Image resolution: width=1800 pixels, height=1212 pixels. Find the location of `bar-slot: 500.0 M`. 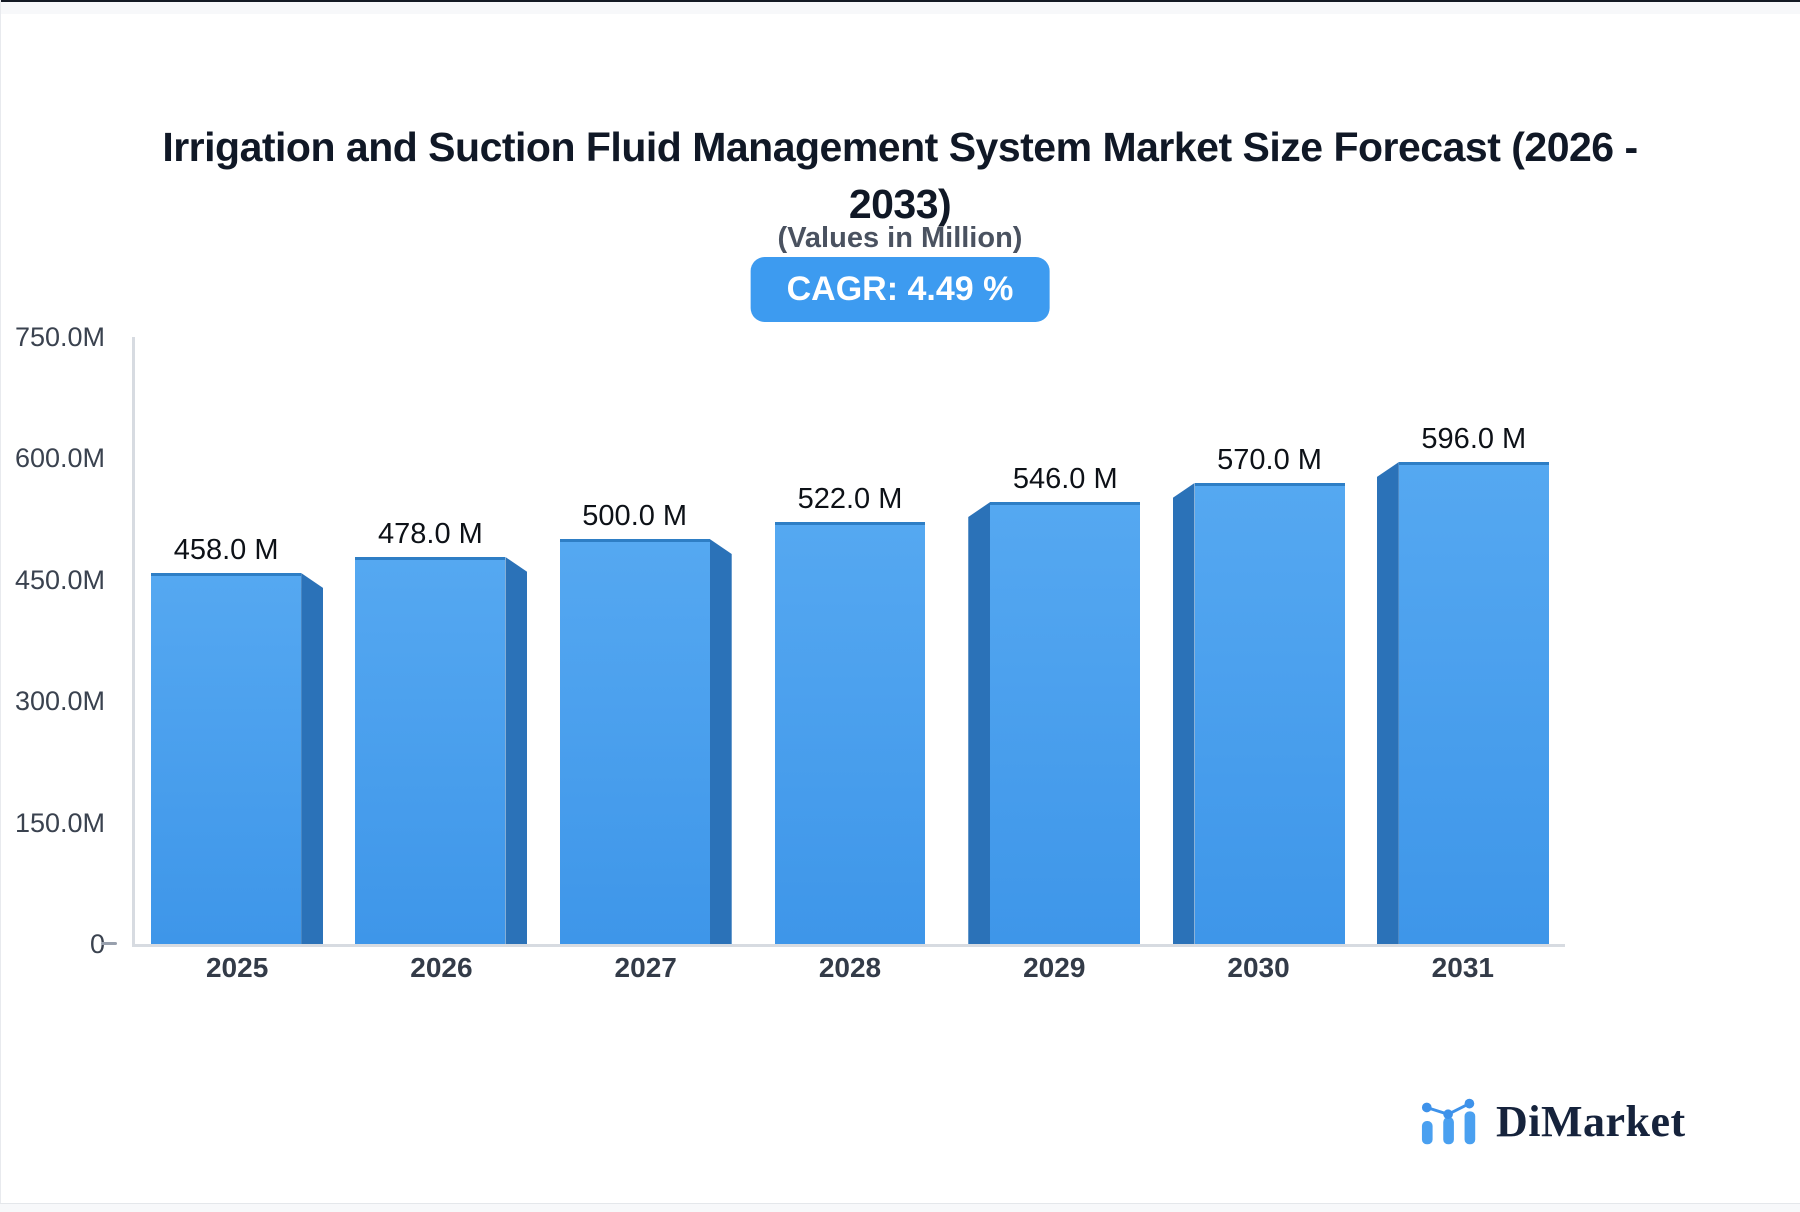

bar-slot: 500.0 M is located at coordinates (646, 640).